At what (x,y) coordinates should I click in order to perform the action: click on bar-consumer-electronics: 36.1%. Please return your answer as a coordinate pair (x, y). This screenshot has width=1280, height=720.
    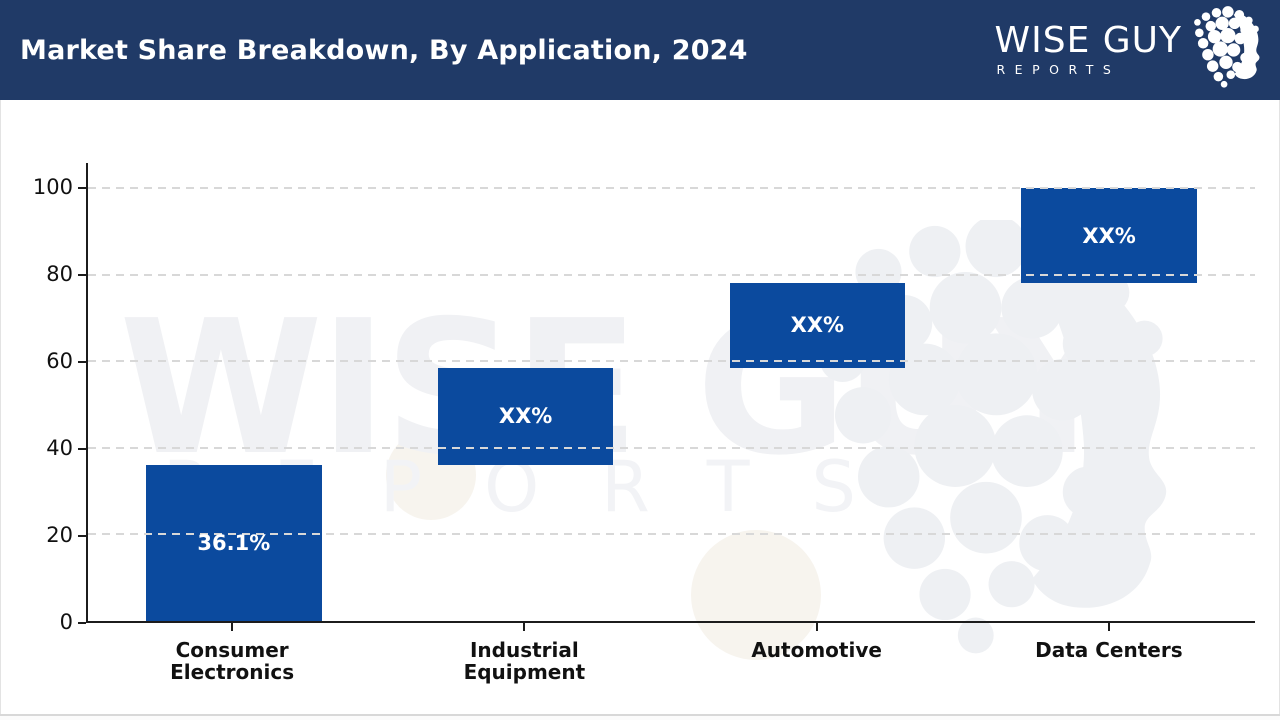
    Looking at the image, I should click on (234, 542).